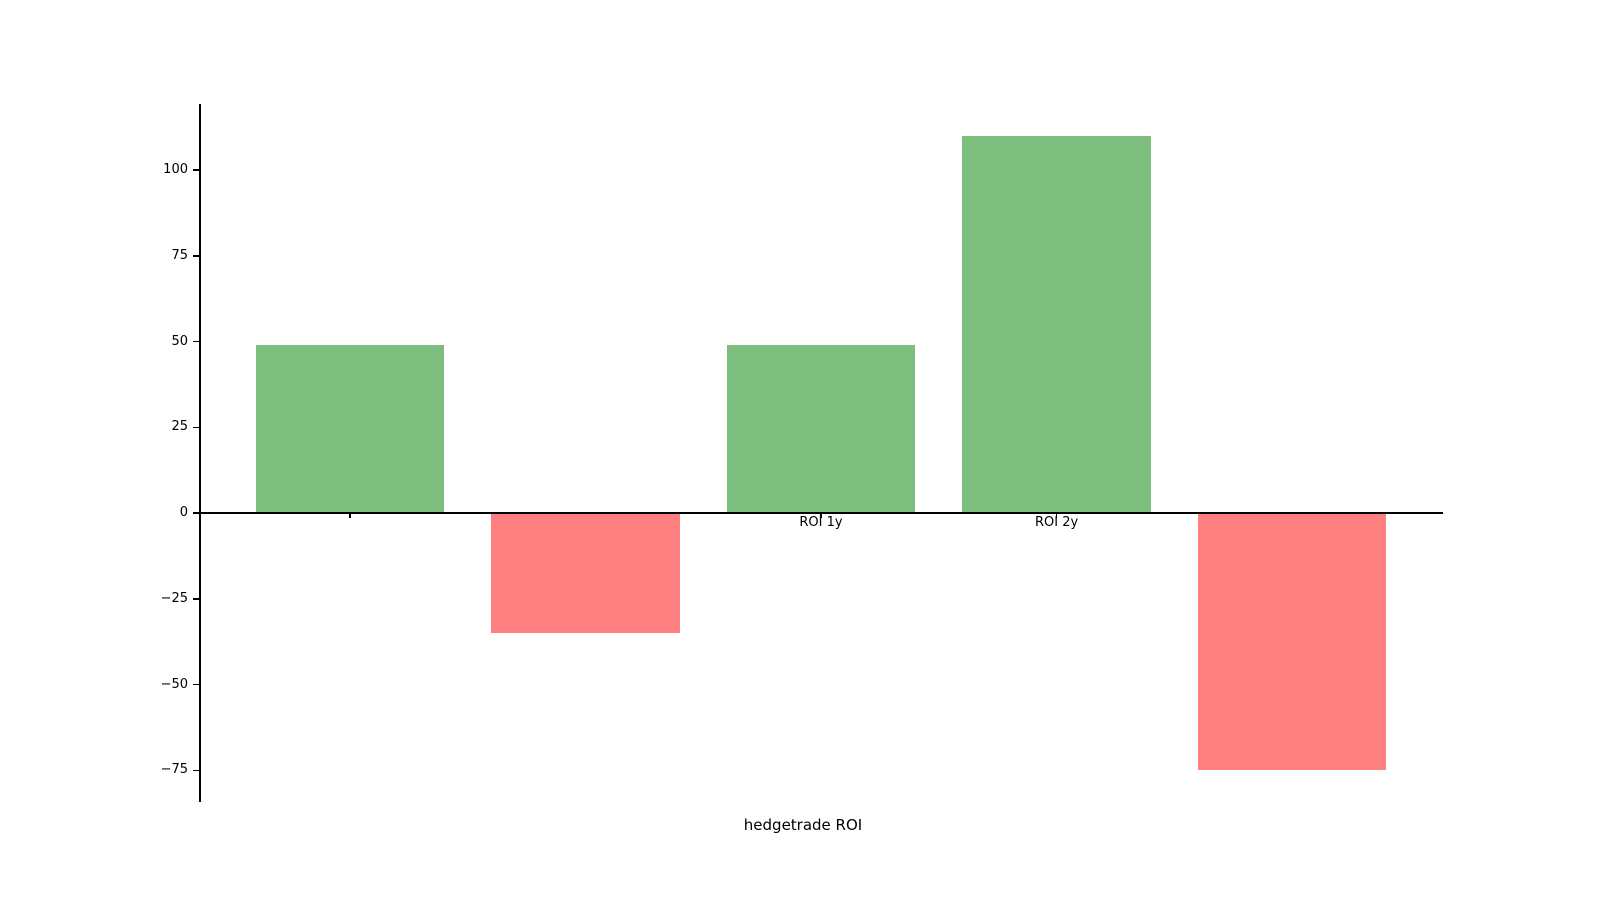 Image resolution: width=1600 pixels, height=900 pixels. What do you see at coordinates (174, 684) in the screenshot?
I see `y-tick-label: −50` at bounding box center [174, 684].